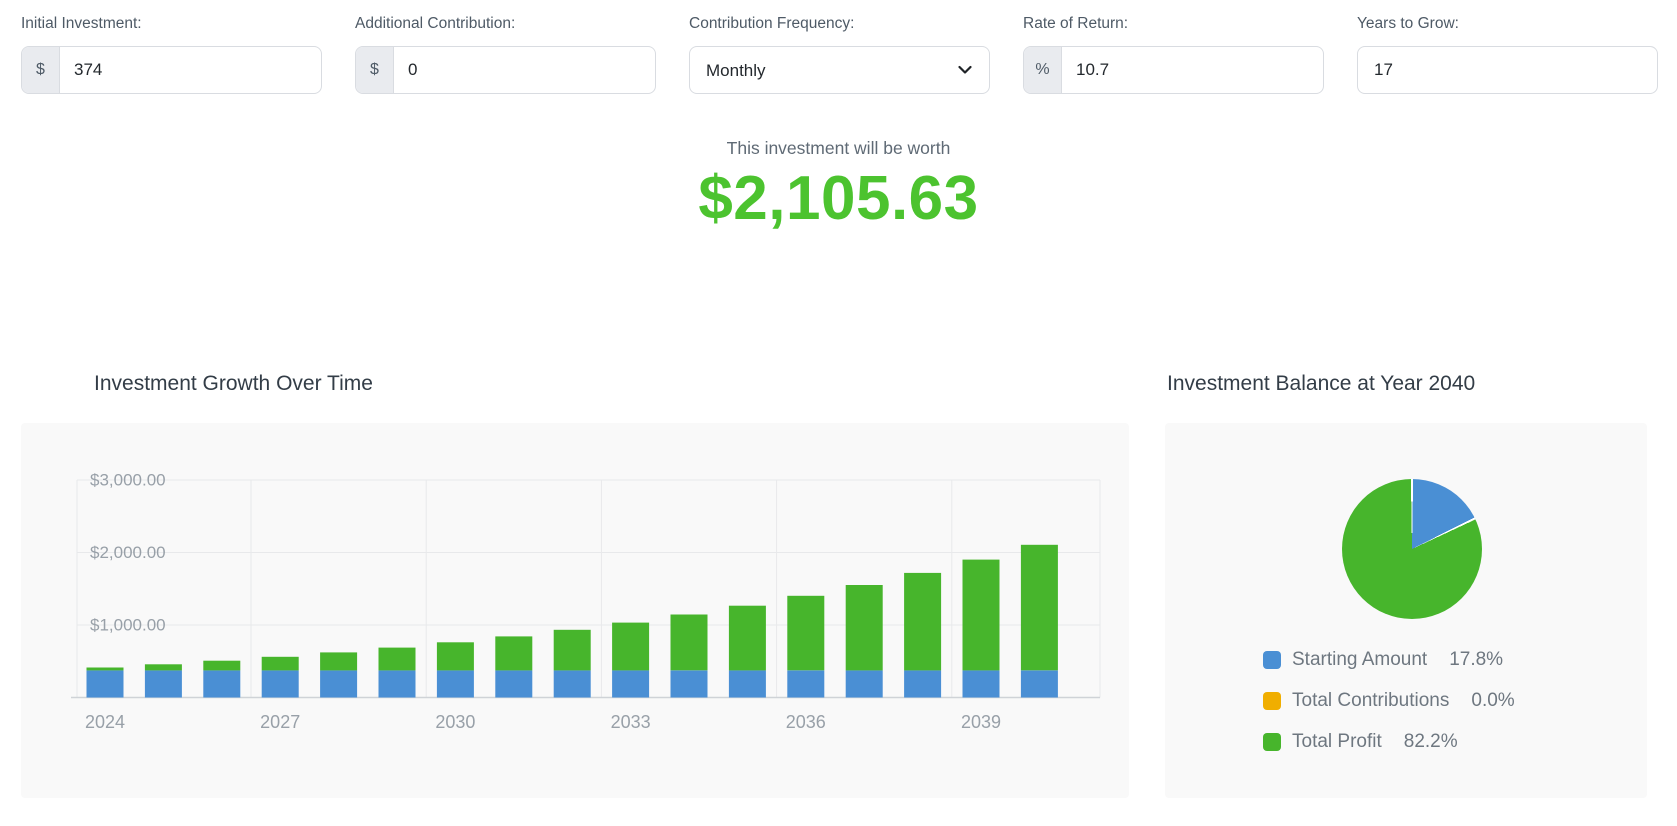  I want to click on contribution-frequency-select: Monthly, so click(839, 70).